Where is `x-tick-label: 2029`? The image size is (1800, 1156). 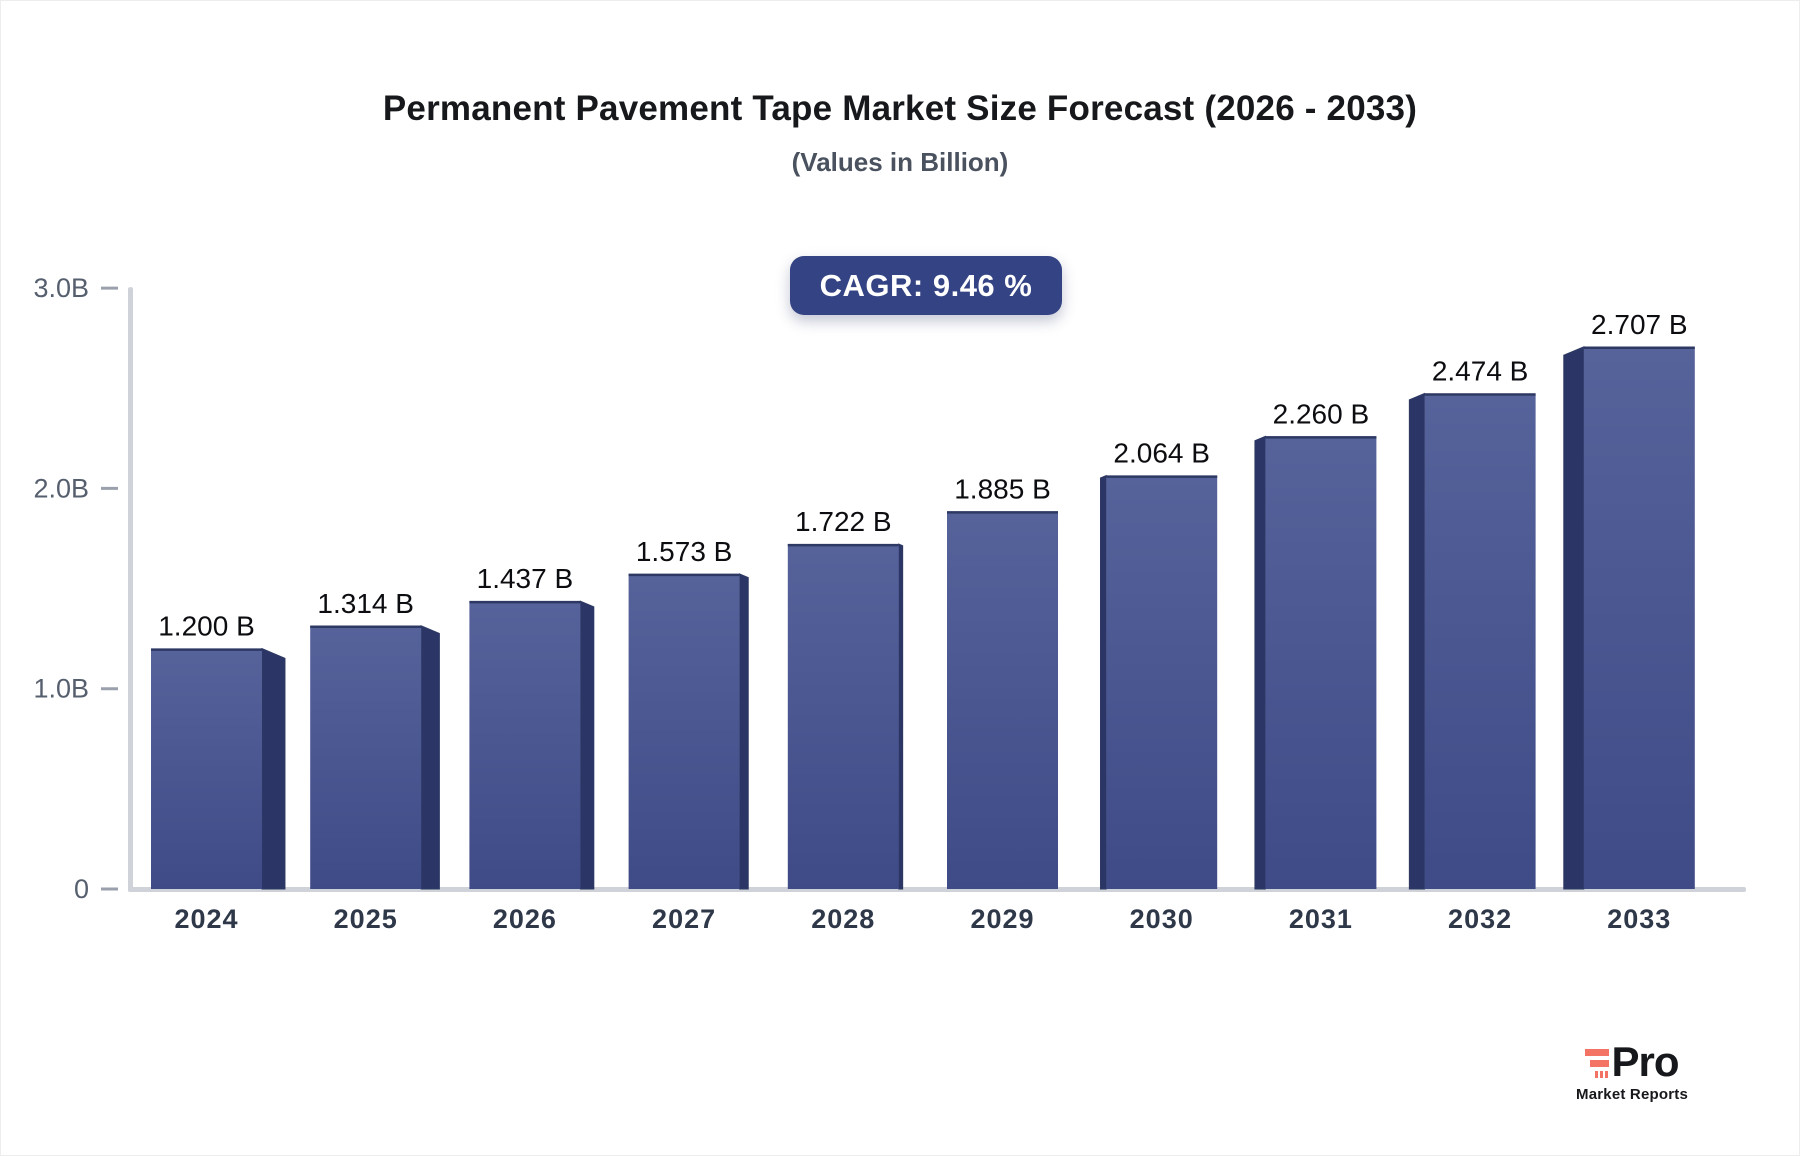 x-tick-label: 2029 is located at coordinates (1002, 919).